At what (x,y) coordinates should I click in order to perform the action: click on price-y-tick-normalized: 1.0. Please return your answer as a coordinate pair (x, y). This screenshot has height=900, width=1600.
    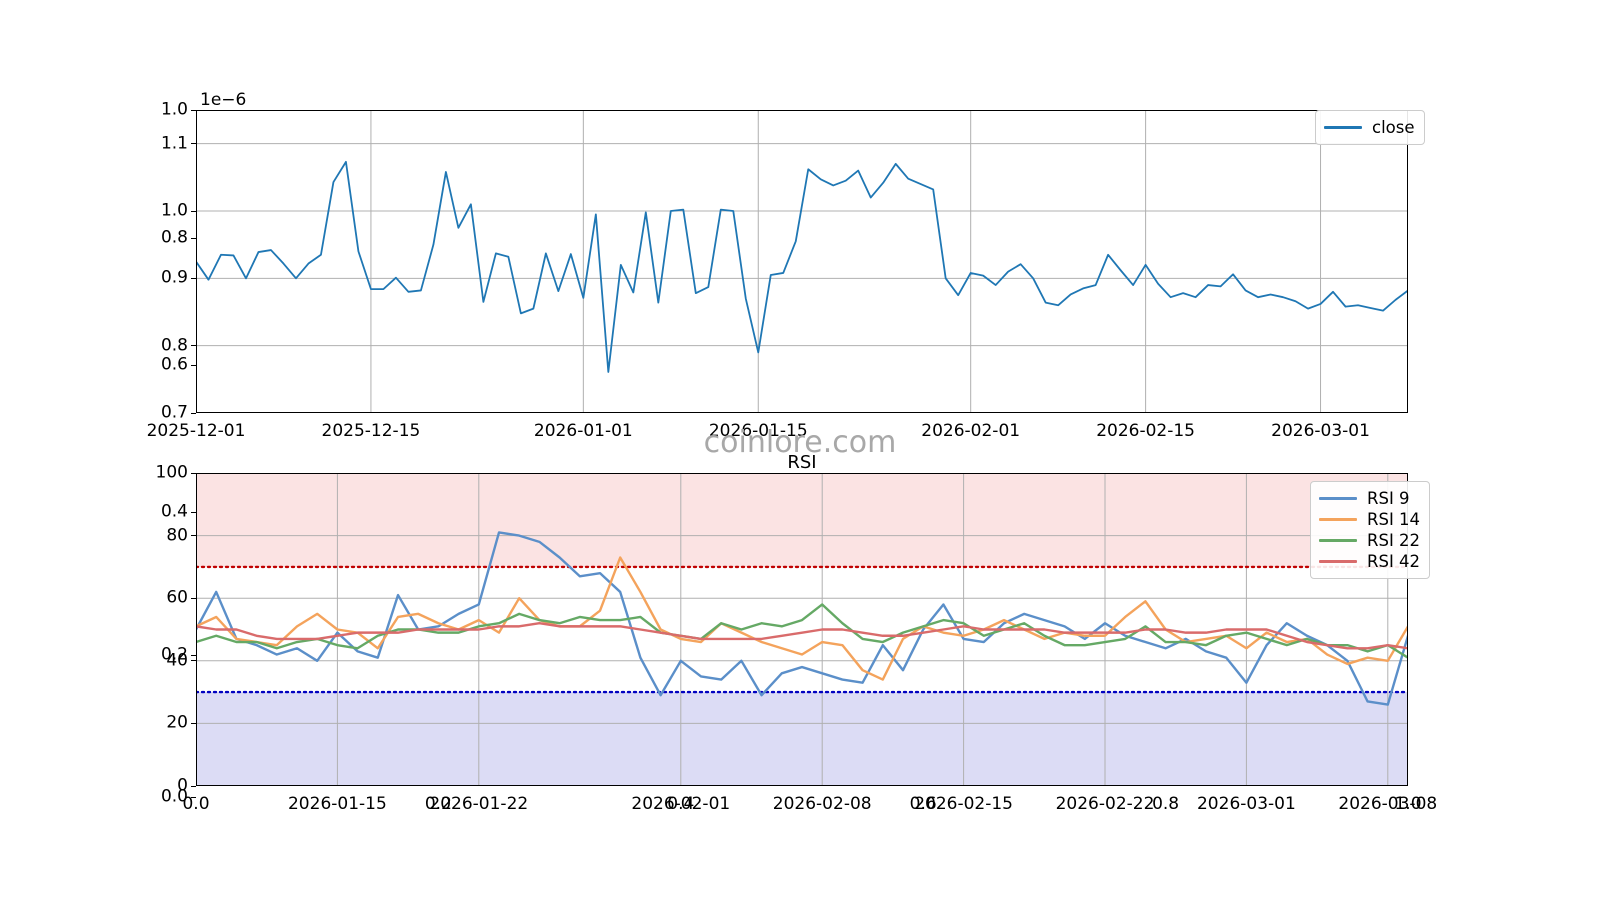
    Looking at the image, I should click on (174, 109).